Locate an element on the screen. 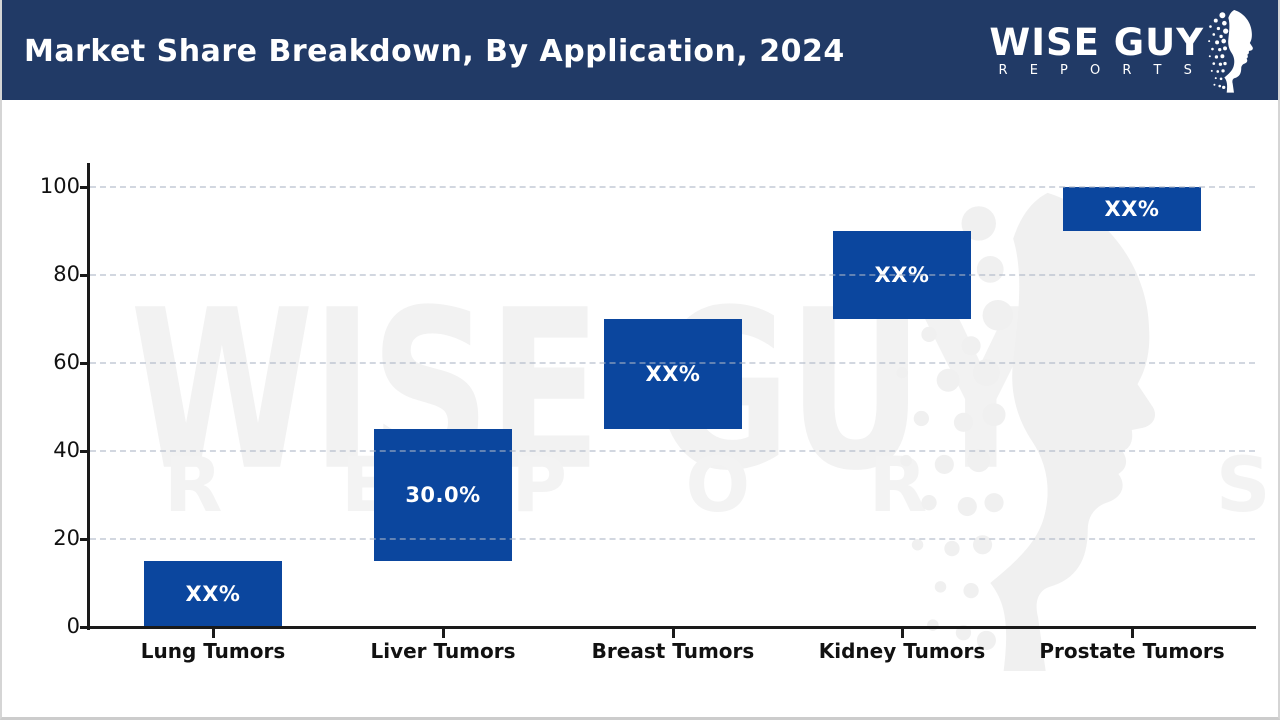 This screenshot has height=720, width=1280. y-tick-label-20: 20 is located at coordinates (66, 538).